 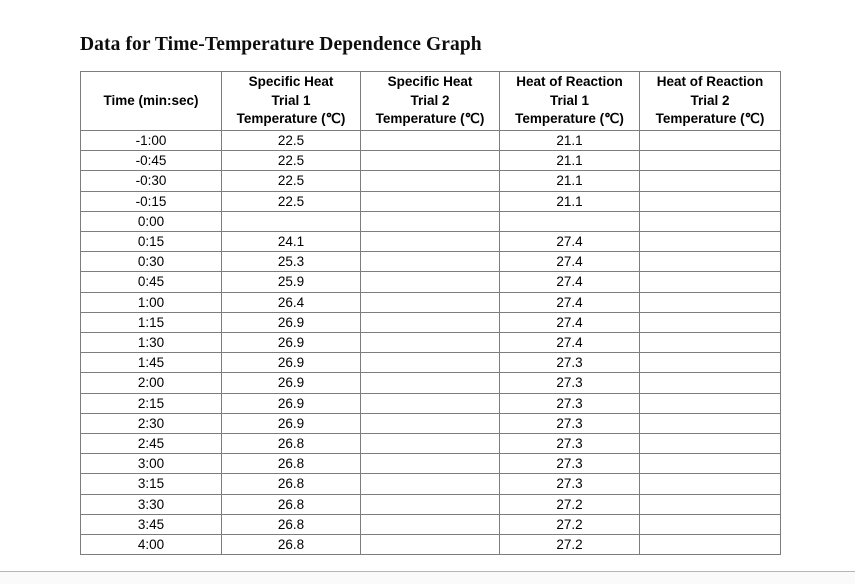 I want to click on table-row: 3:15 26.8 27.3, so click(x=430, y=484).